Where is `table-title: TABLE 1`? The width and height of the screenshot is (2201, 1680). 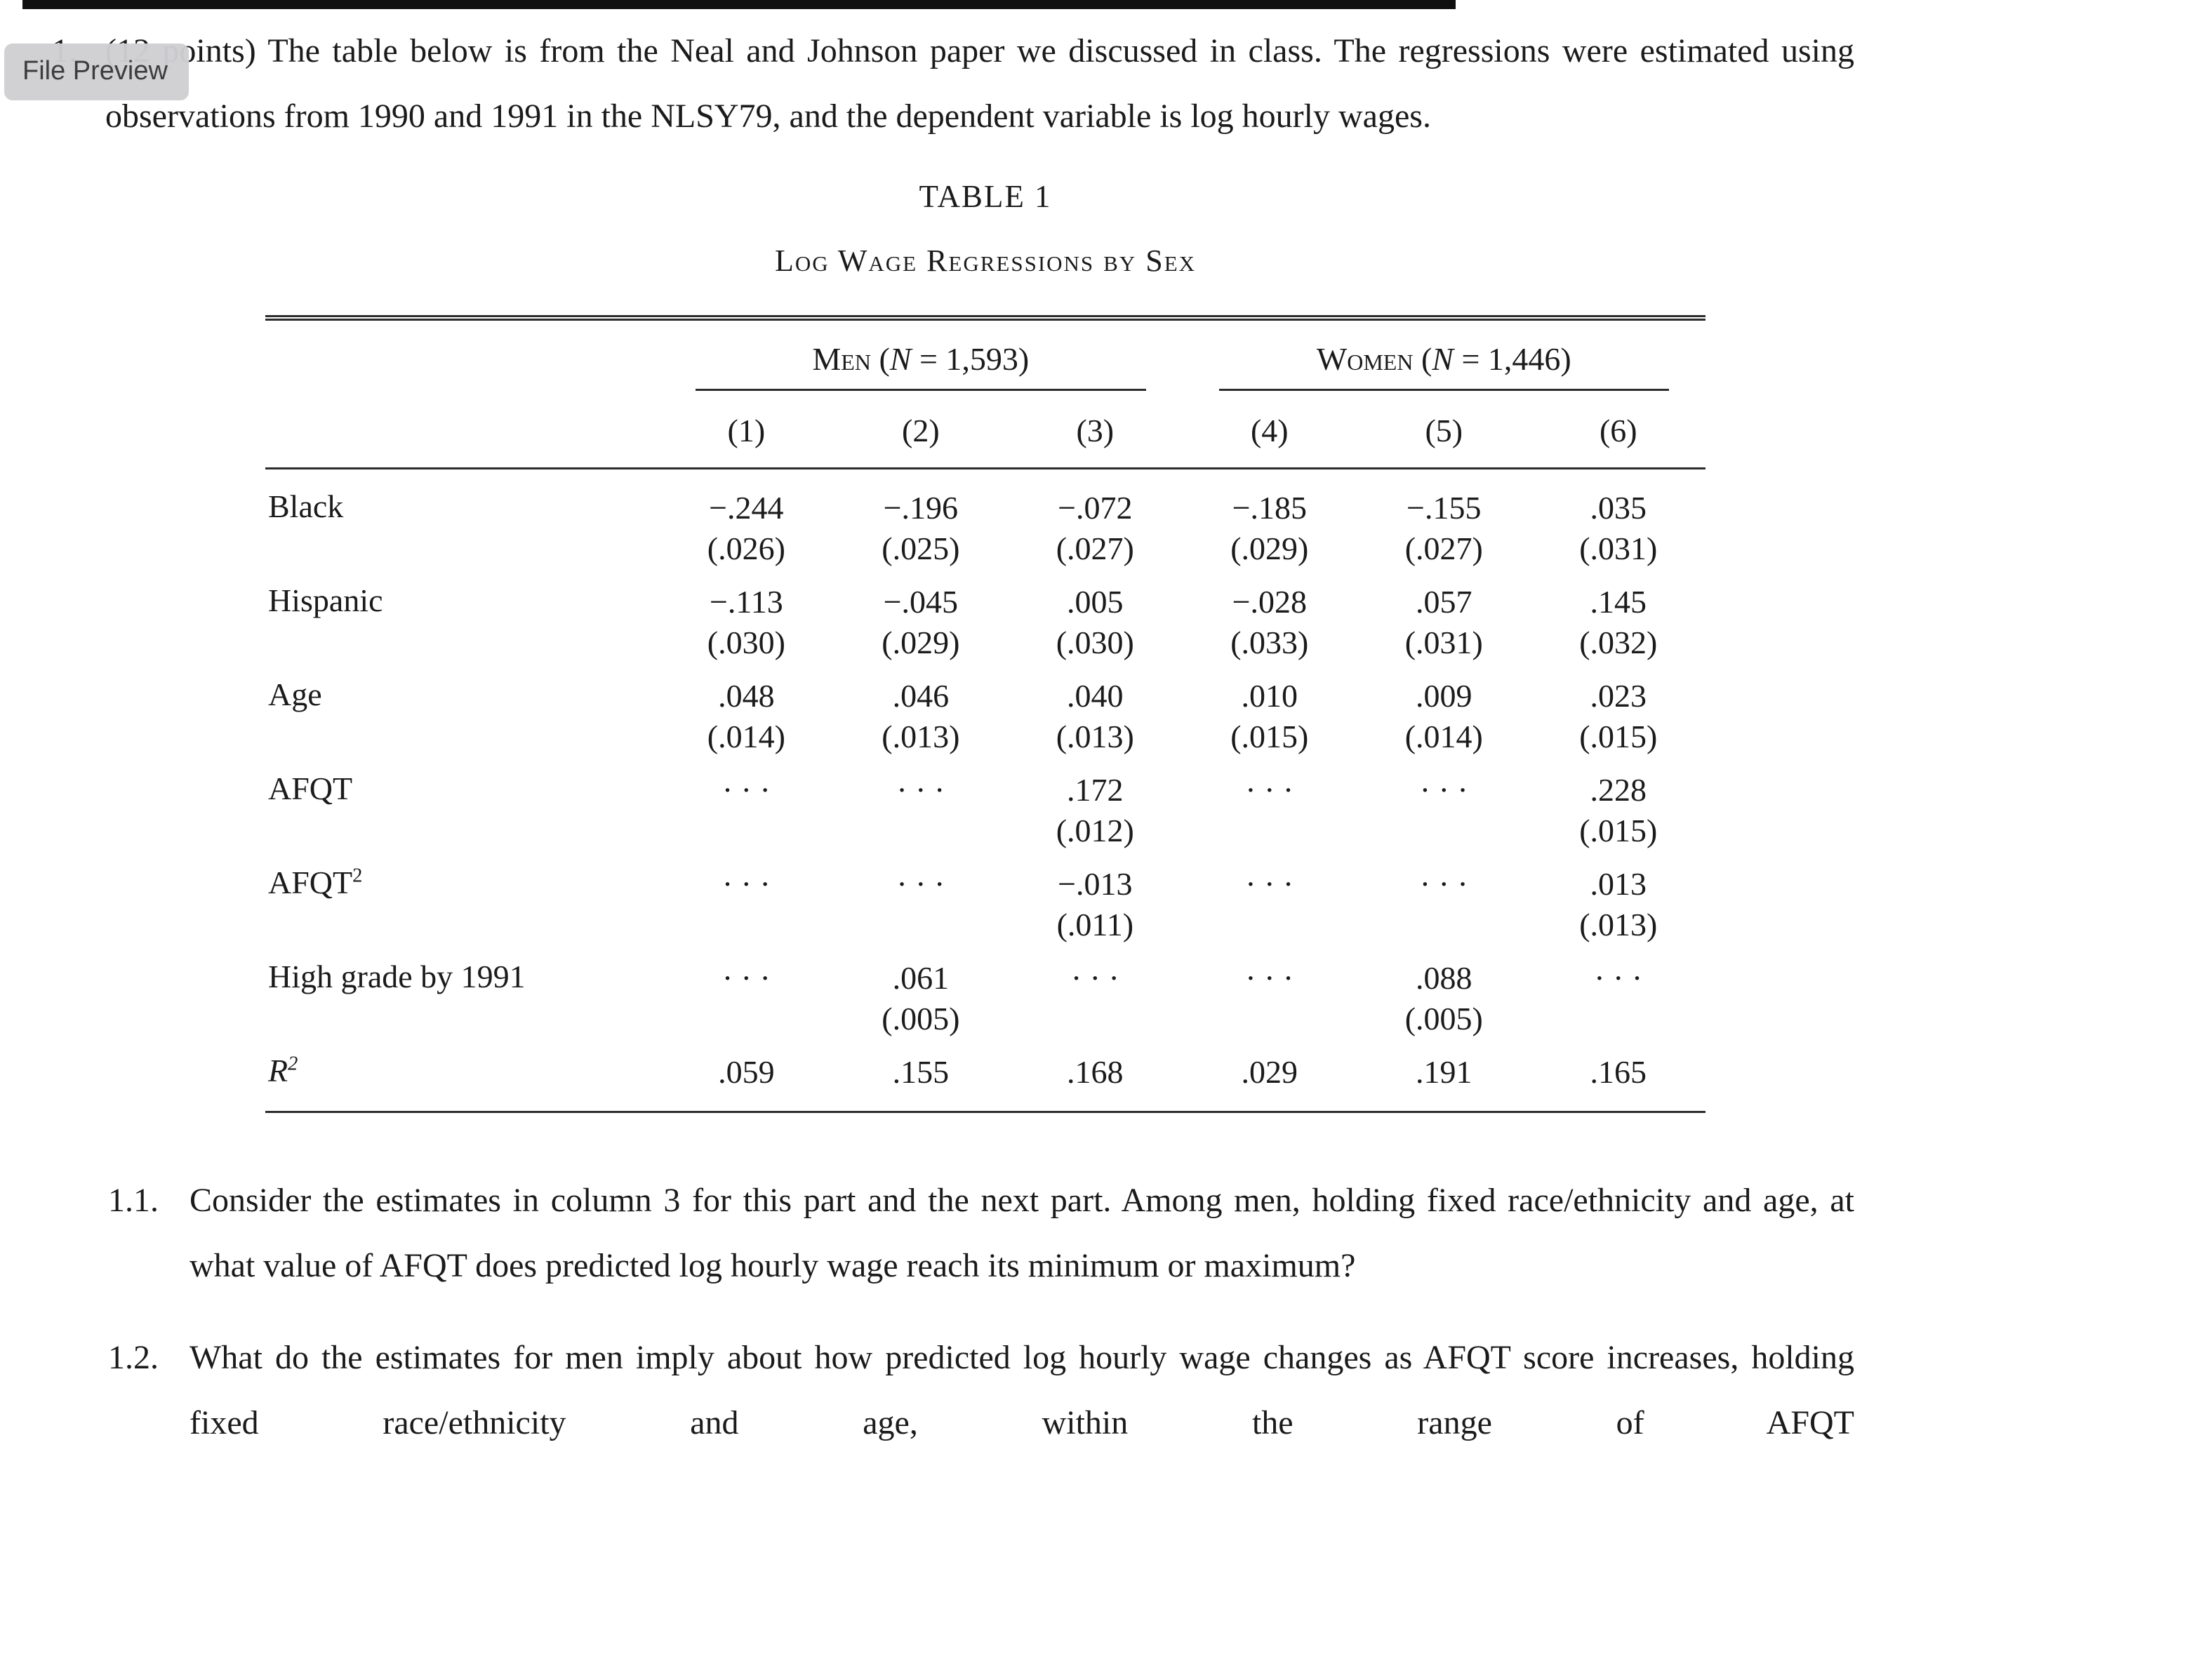 table-title: TABLE 1 is located at coordinates (985, 196).